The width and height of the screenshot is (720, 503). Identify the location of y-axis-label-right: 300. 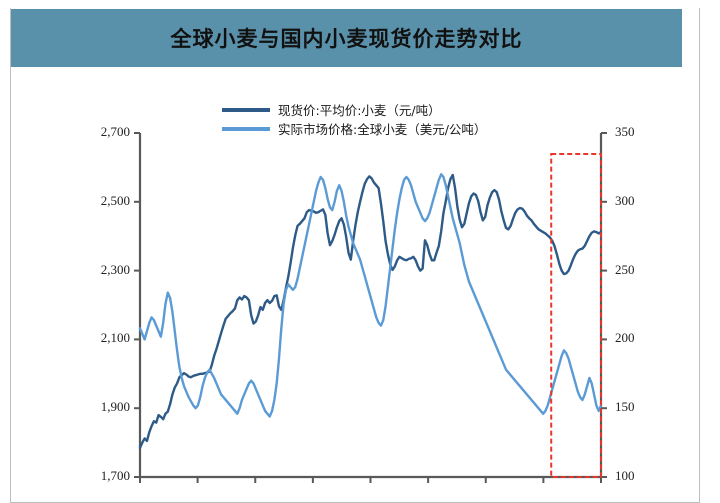
(625, 200).